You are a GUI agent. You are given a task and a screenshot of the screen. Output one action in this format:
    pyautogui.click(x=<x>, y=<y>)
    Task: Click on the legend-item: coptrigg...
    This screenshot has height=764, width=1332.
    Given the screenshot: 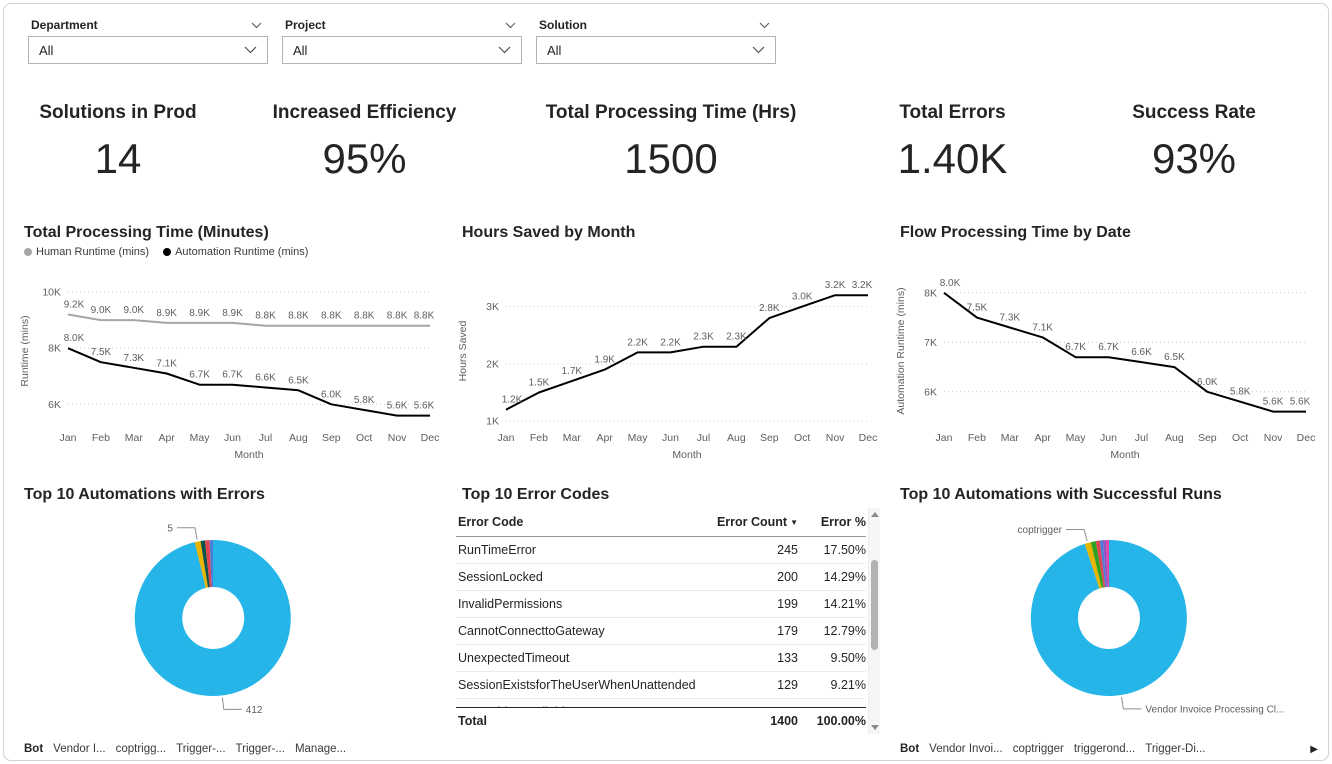 What is the action you would take?
    pyautogui.click(x=141, y=749)
    